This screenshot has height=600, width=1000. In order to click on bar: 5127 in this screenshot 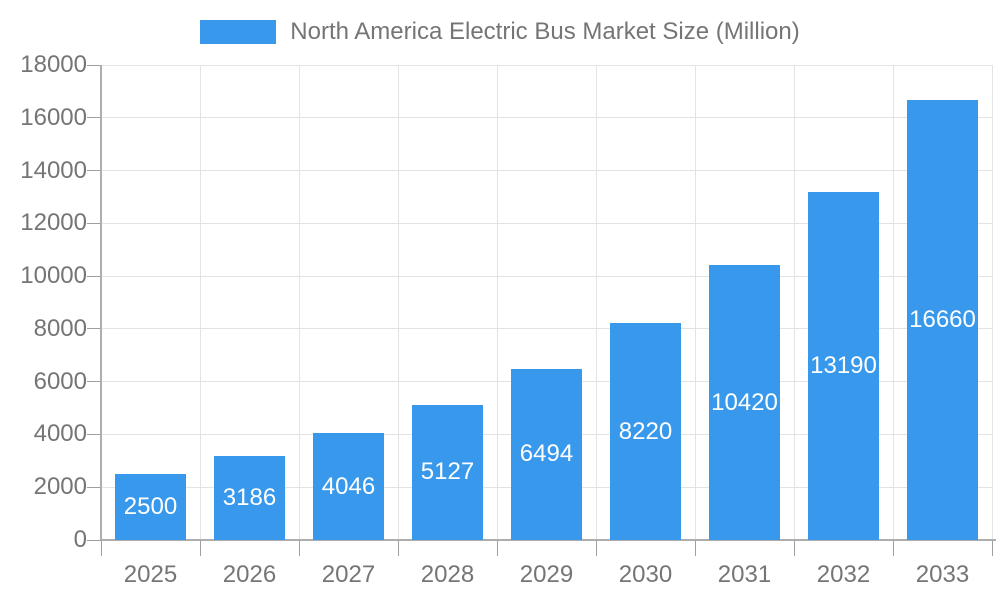, I will do `click(447, 472)`.